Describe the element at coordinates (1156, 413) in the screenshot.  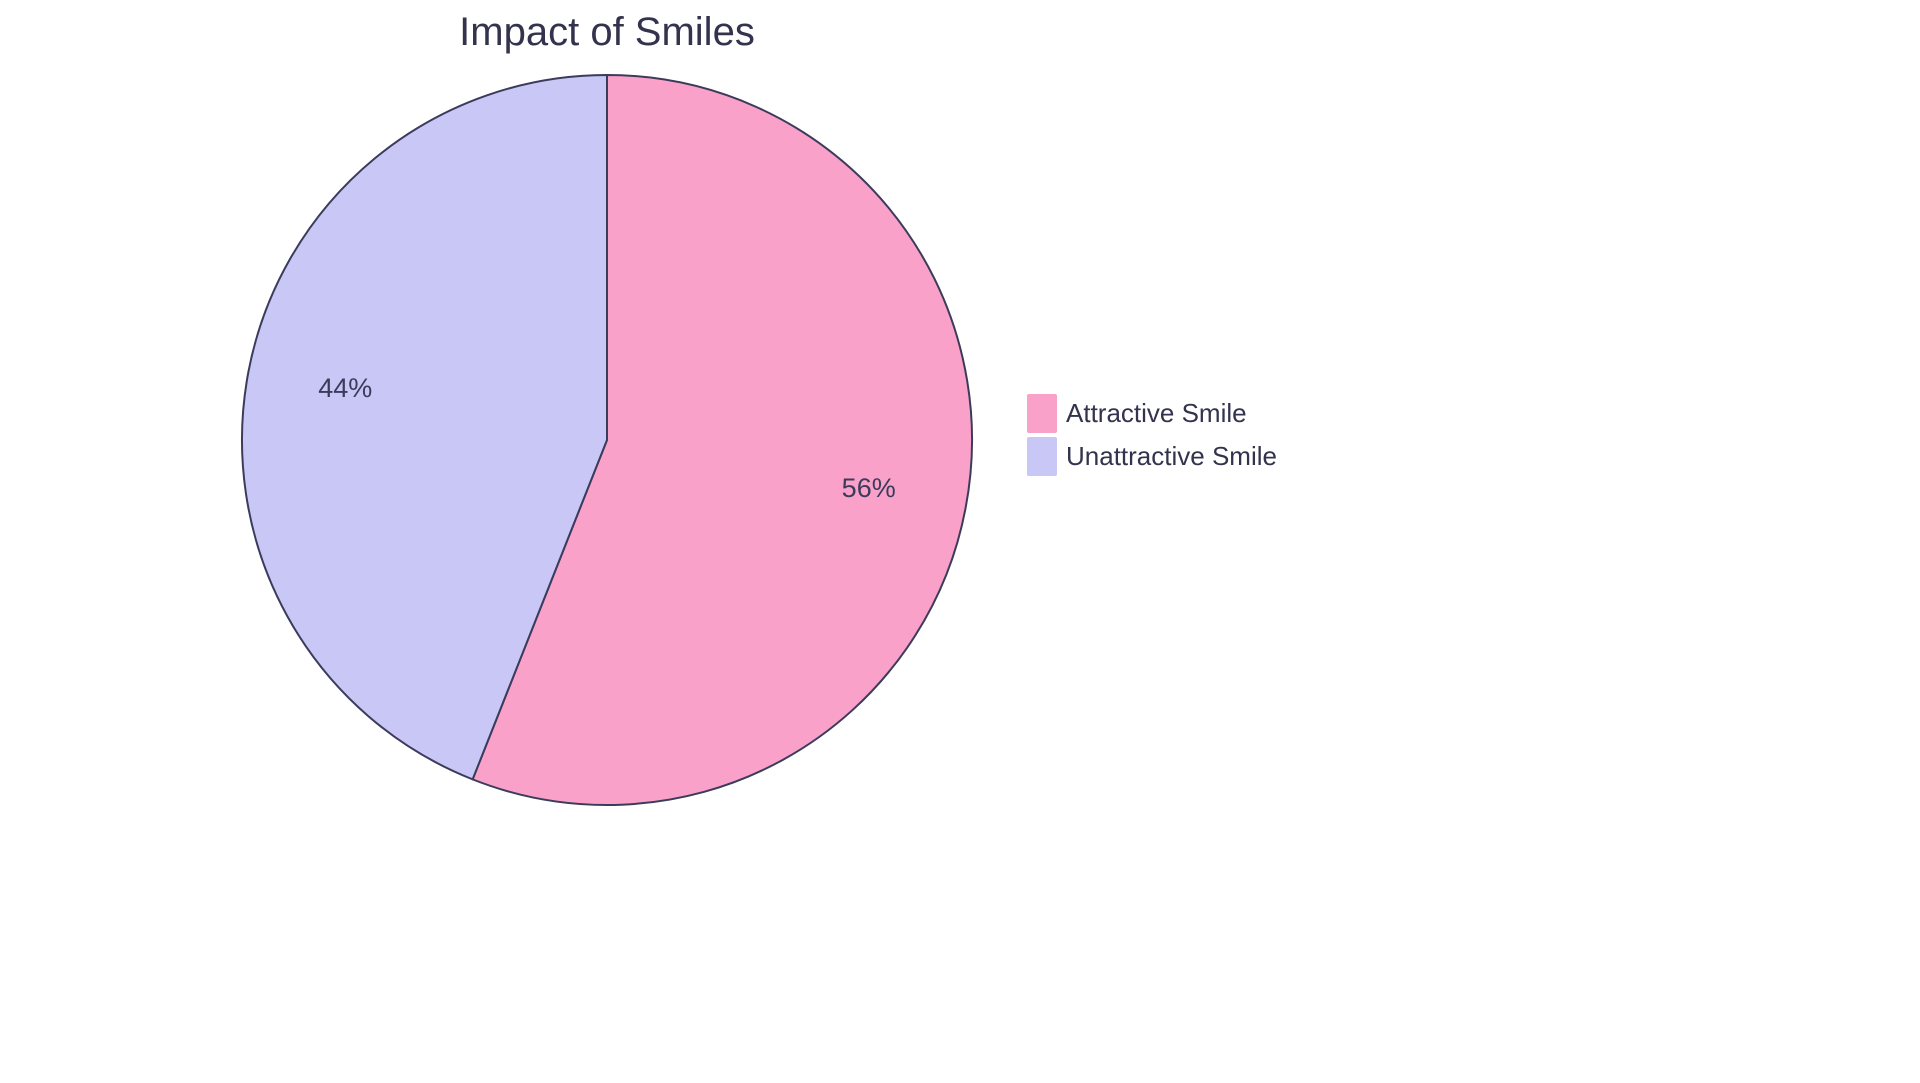
I see `legend-label-attractive-smile: Attractive Smile` at that location.